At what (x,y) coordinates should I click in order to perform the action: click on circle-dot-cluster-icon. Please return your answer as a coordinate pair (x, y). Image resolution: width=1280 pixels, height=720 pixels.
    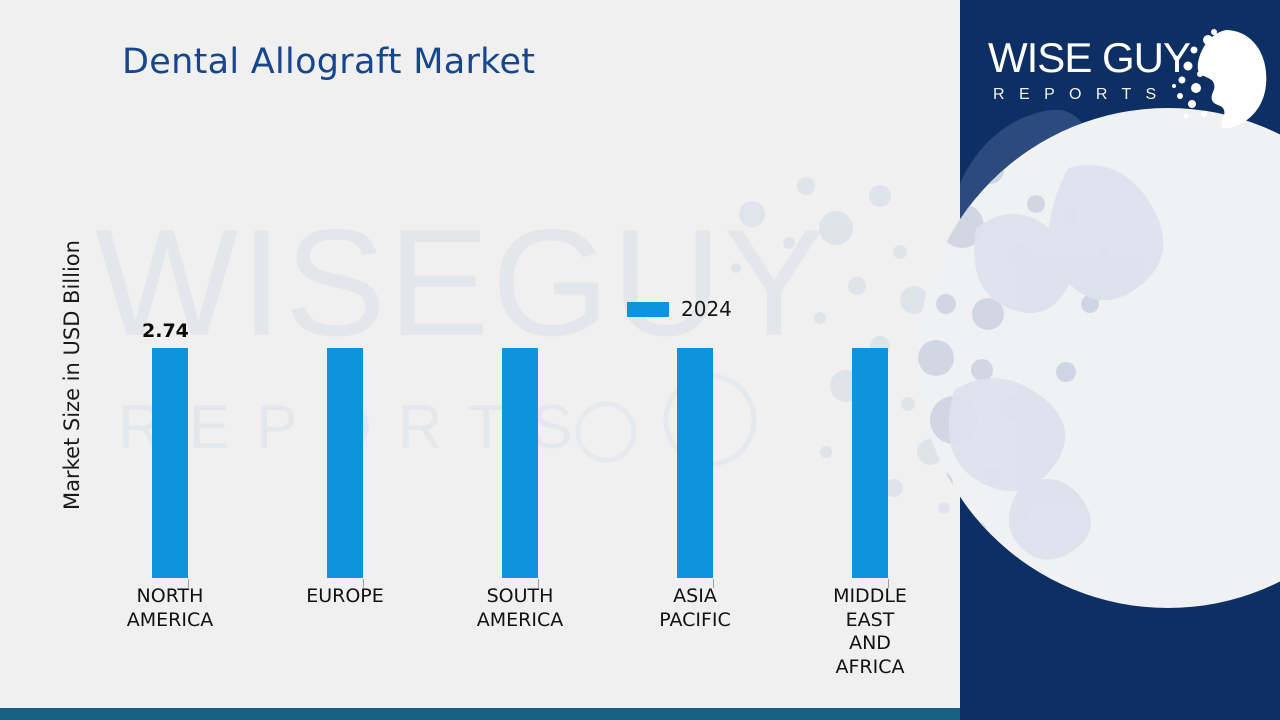
    Looking at the image, I should click on (1041, 358).